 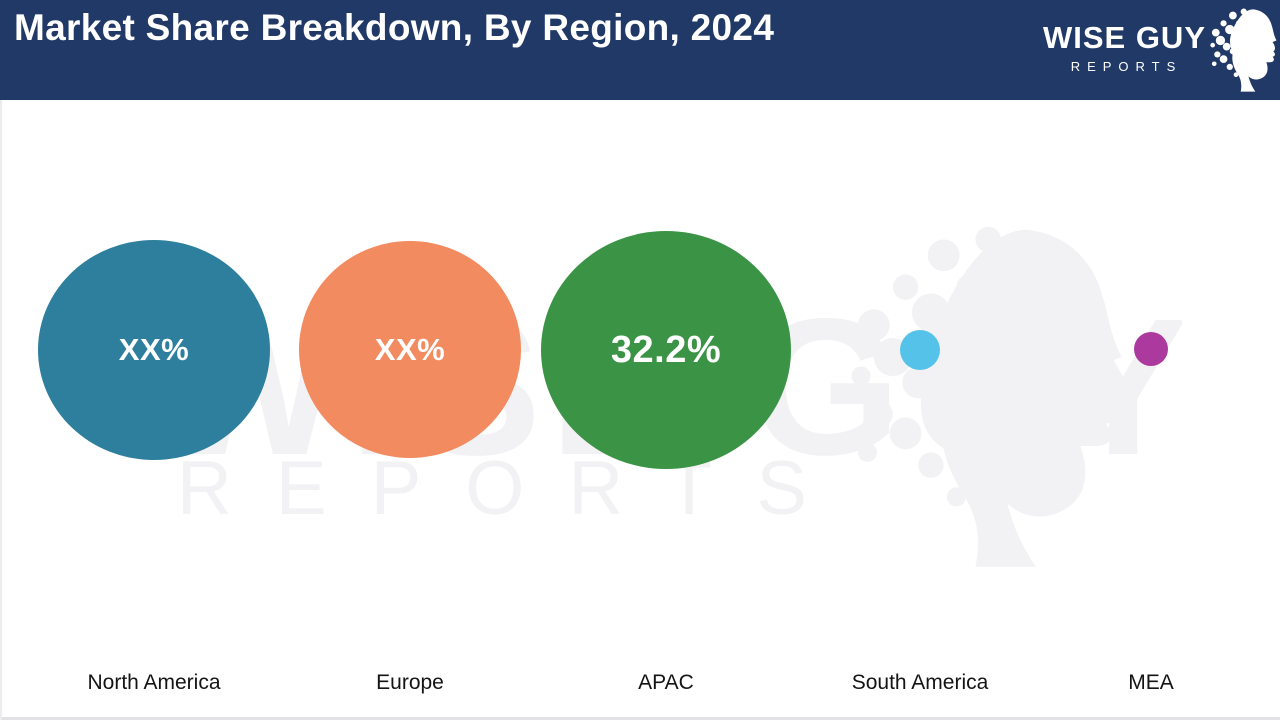 I want to click on page-title: Market Share Breakdown, By Region, 2024, so click(x=394, y=27).